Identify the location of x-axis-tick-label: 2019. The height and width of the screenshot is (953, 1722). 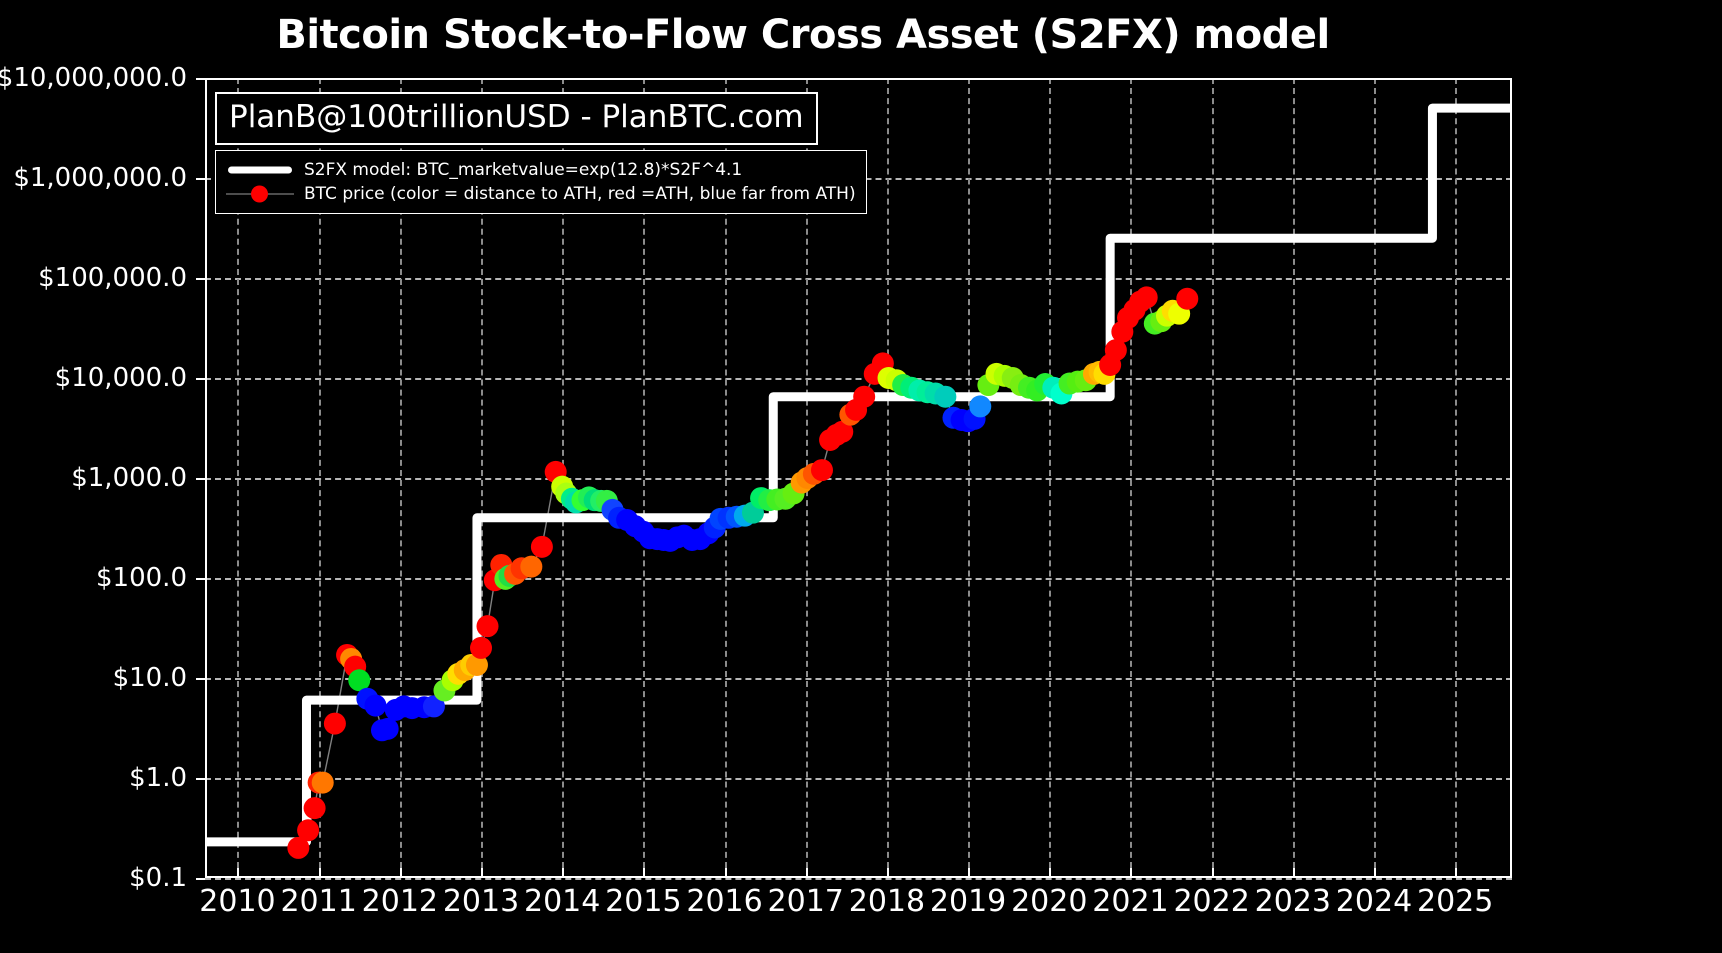
(968, 901).